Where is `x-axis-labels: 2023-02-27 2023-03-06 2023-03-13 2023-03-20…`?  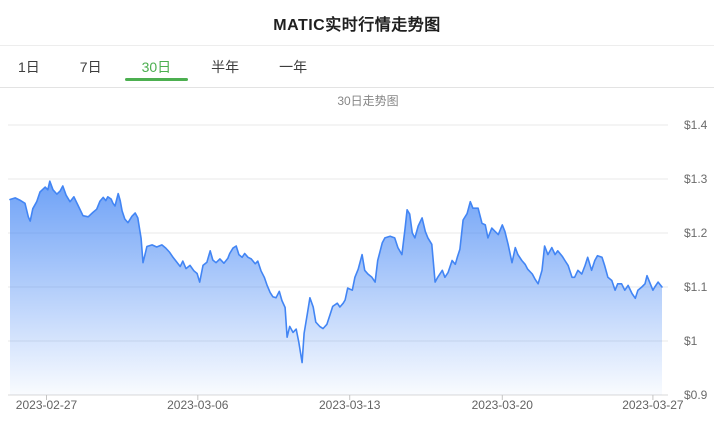 x-axis-labels: 2023-02-27 2023-03-06 2023-03-13 2023-03-20… is located at coordinates (350, 405).